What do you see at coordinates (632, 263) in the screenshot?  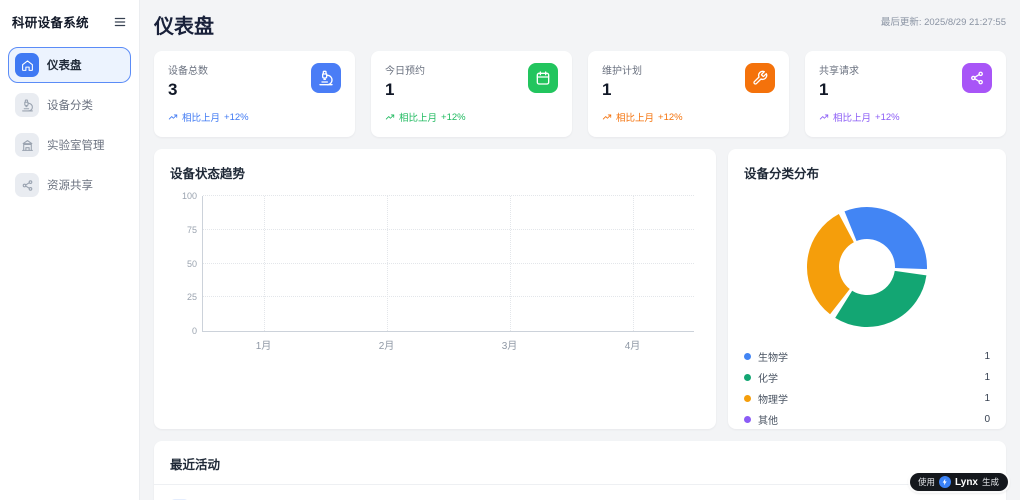 I see `bar-group-4月` at bounding box center [632, 263].